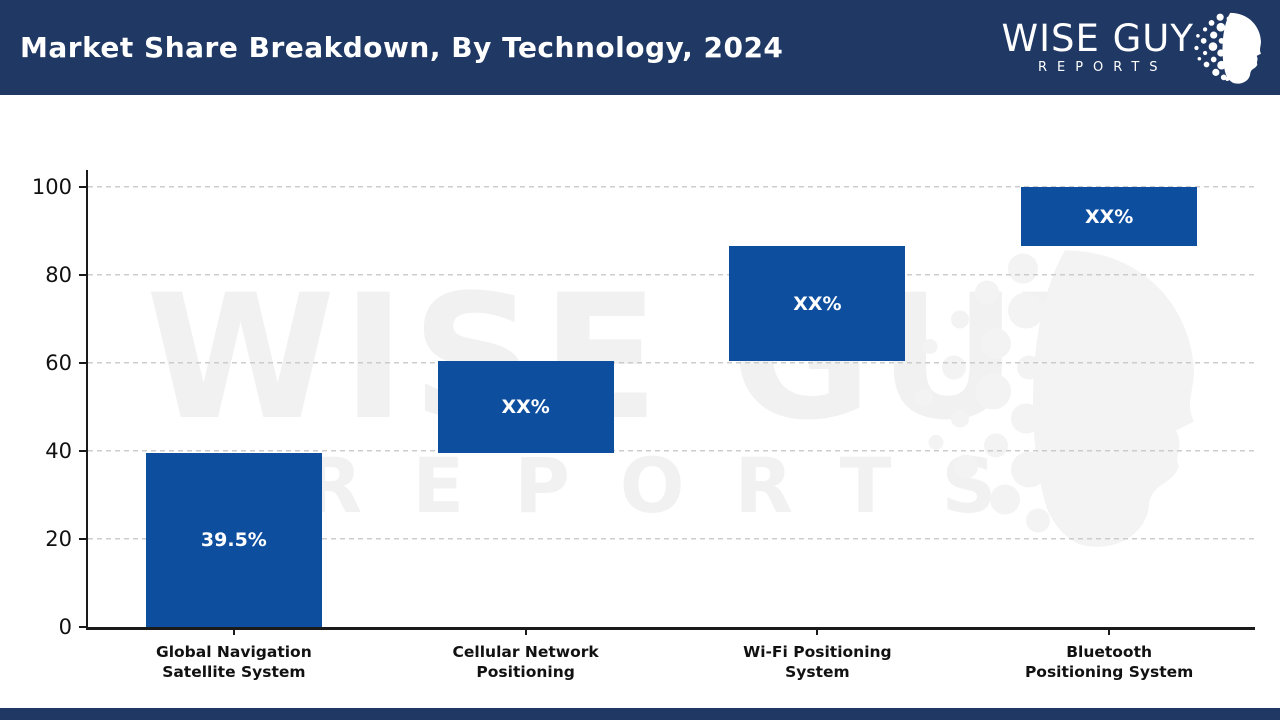 This screenshot has height=720, width=1280. I want to click on y-tick-label: 80, so click(58, 275).